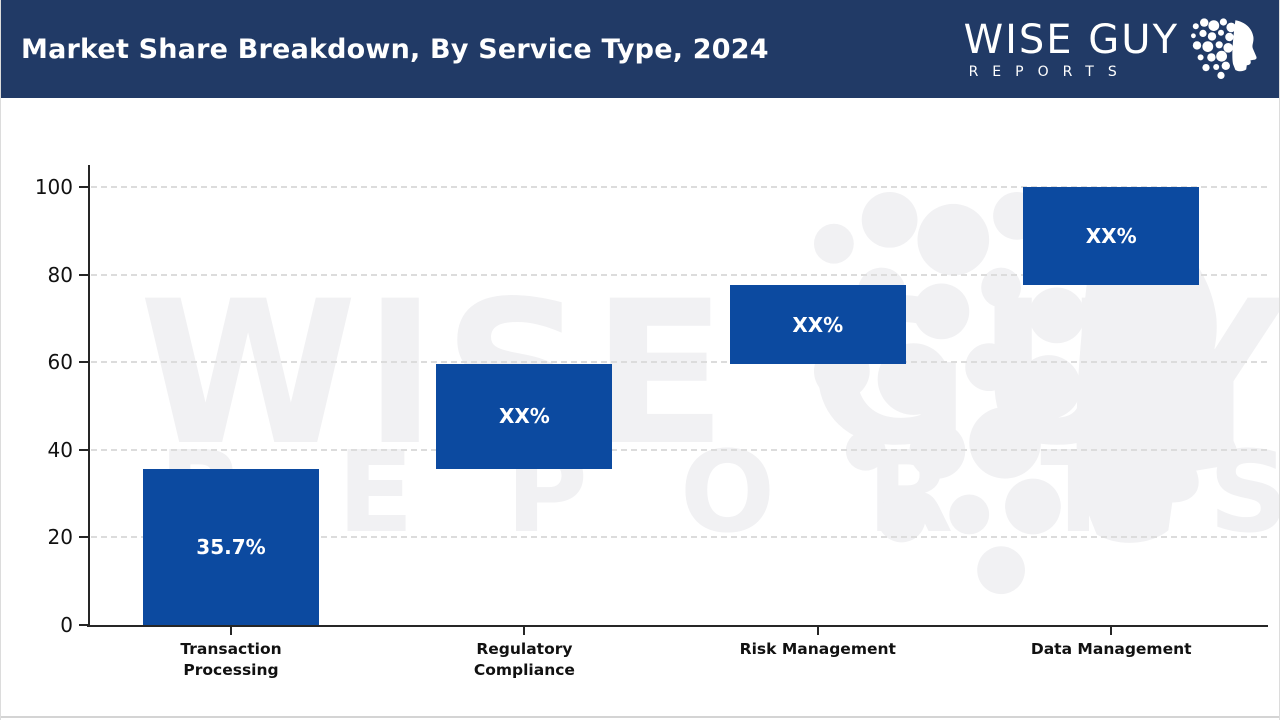 The width and height of the screenshot is (1280, 720). I want to click on y-tick-label: 100, so click(53, 187).